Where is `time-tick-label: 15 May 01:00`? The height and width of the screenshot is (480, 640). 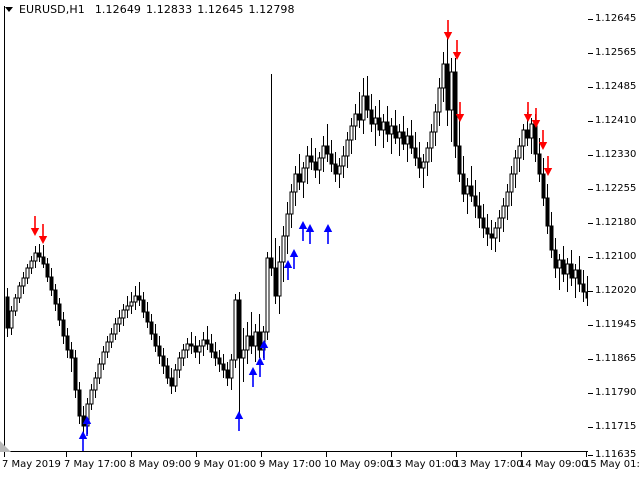
time-tick-label: 15 May 01:00 is located at coordinates (612, 464).